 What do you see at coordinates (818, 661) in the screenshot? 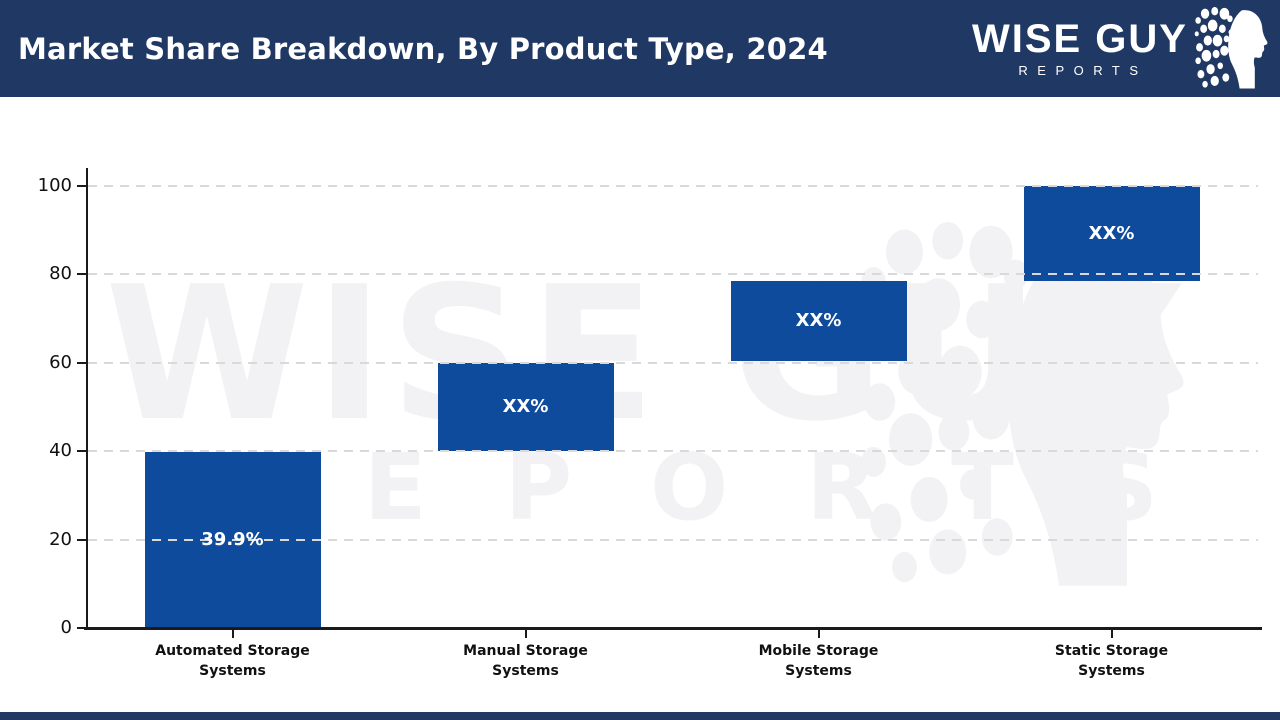
I see `category-label: Mobile Storage Systems` at bounding box center [818, 661].